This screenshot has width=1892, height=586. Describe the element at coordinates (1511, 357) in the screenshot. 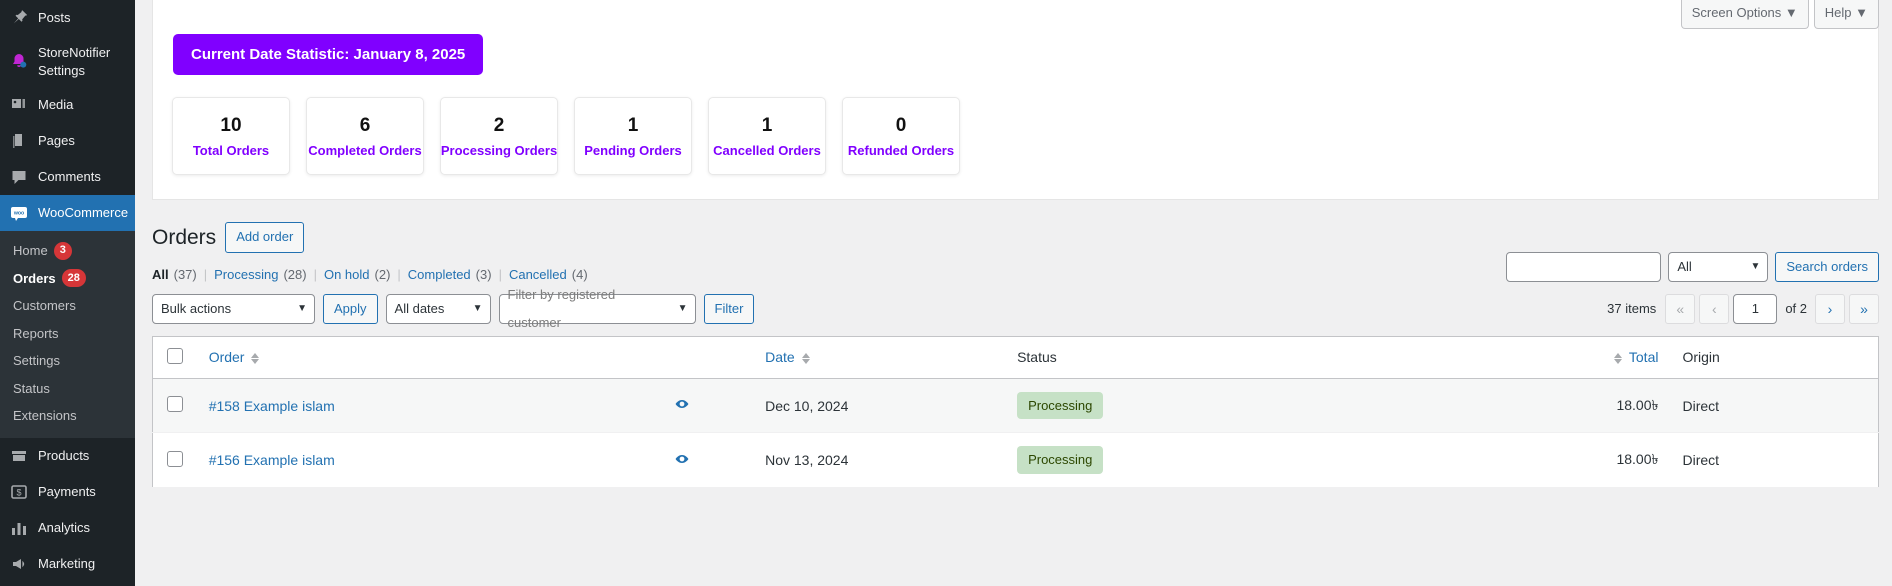

I see `column-header-total: Total` at that location.